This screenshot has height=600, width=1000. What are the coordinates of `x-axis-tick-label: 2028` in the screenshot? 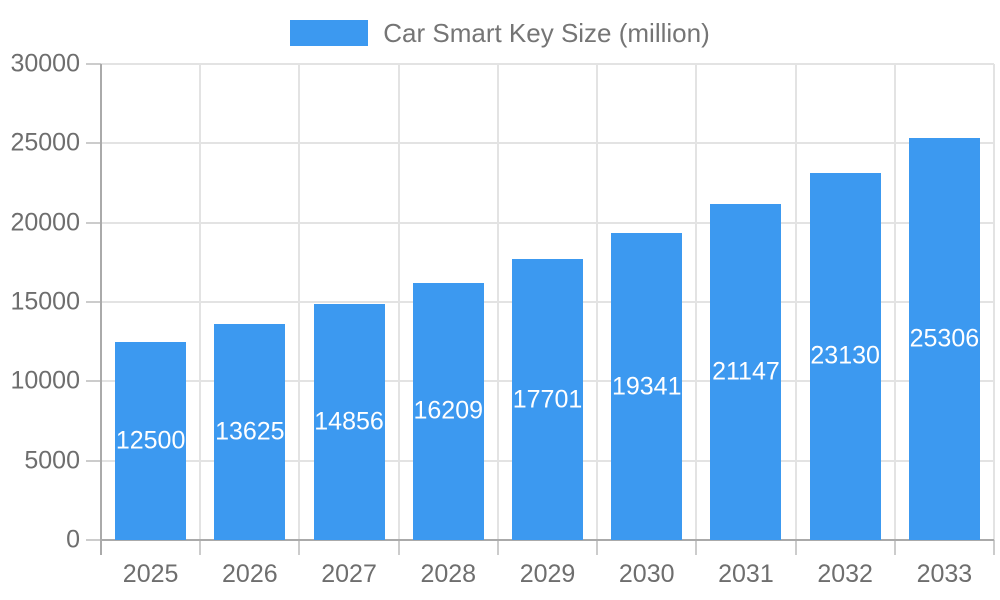 It's located at (448, 574).